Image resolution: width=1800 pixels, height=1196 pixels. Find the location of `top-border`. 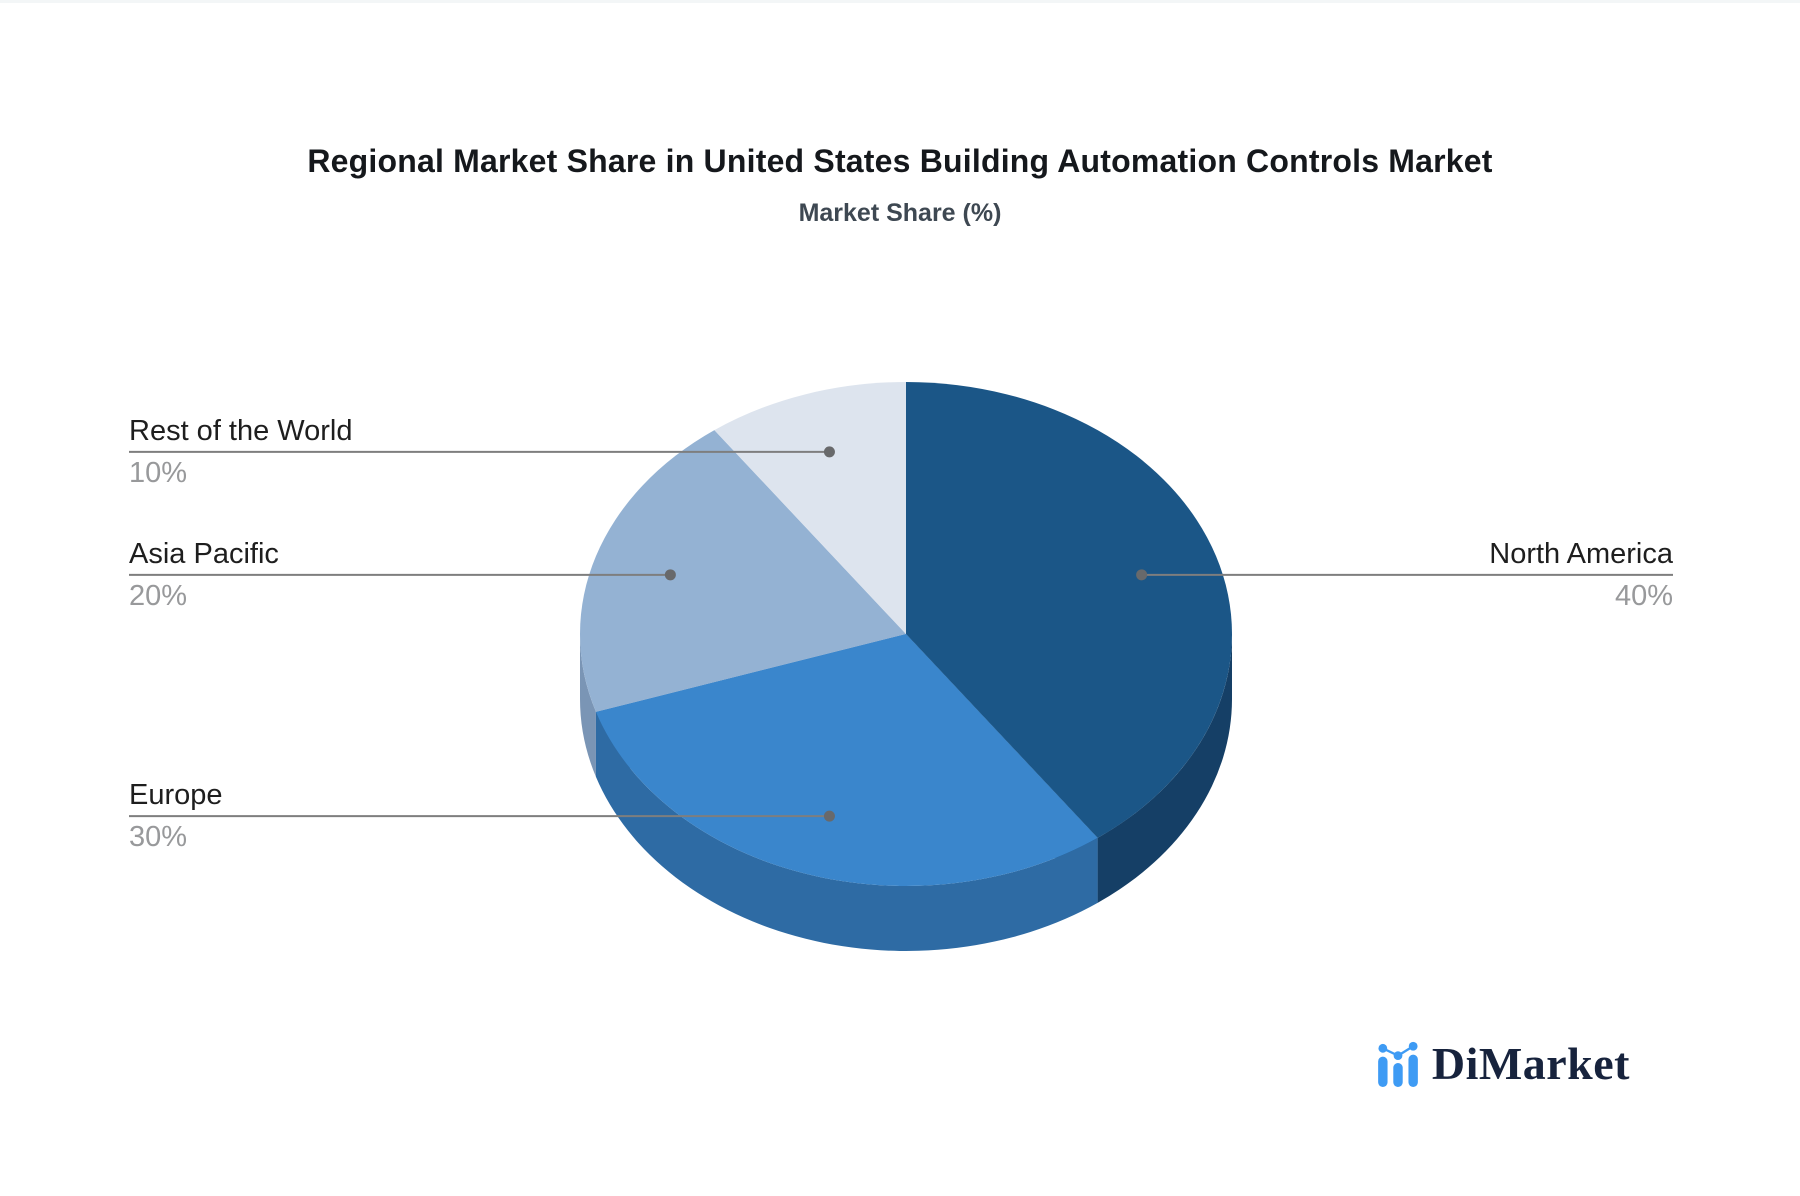

top-border is located at coordinates (900, 1).